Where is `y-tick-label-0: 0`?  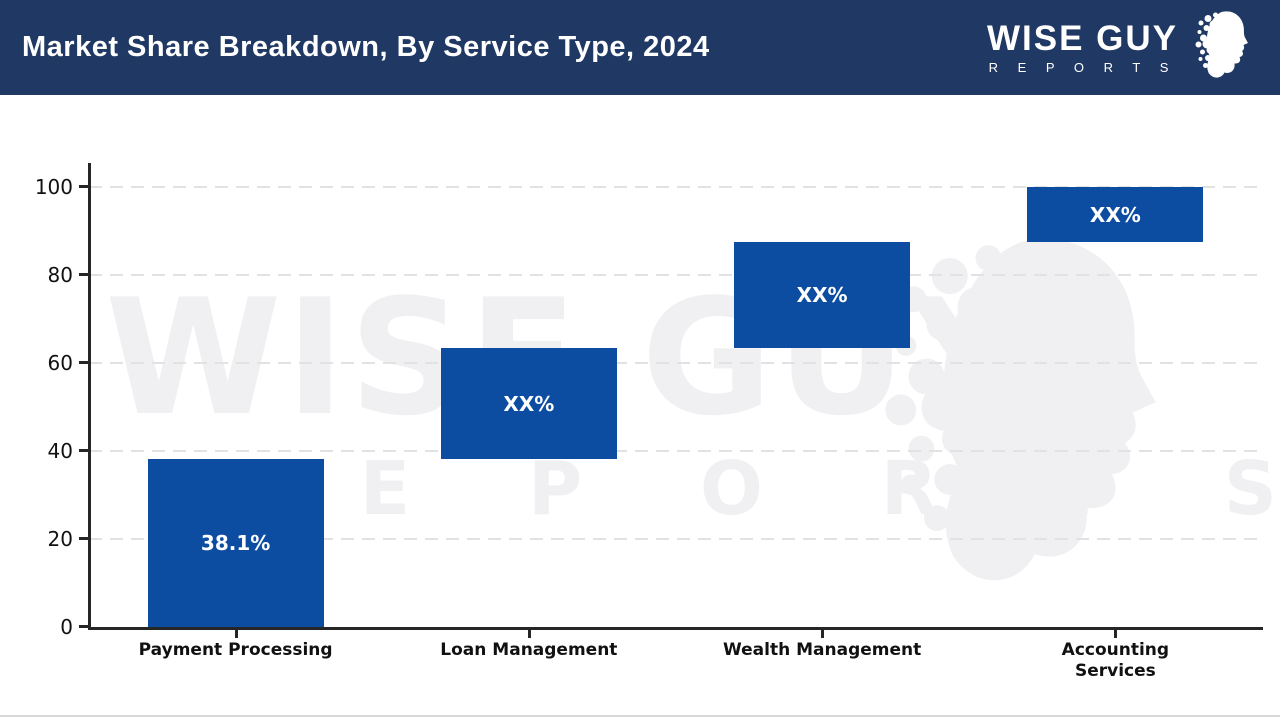
y-tick-label-0: 0 is located at coordinates (66, 627).